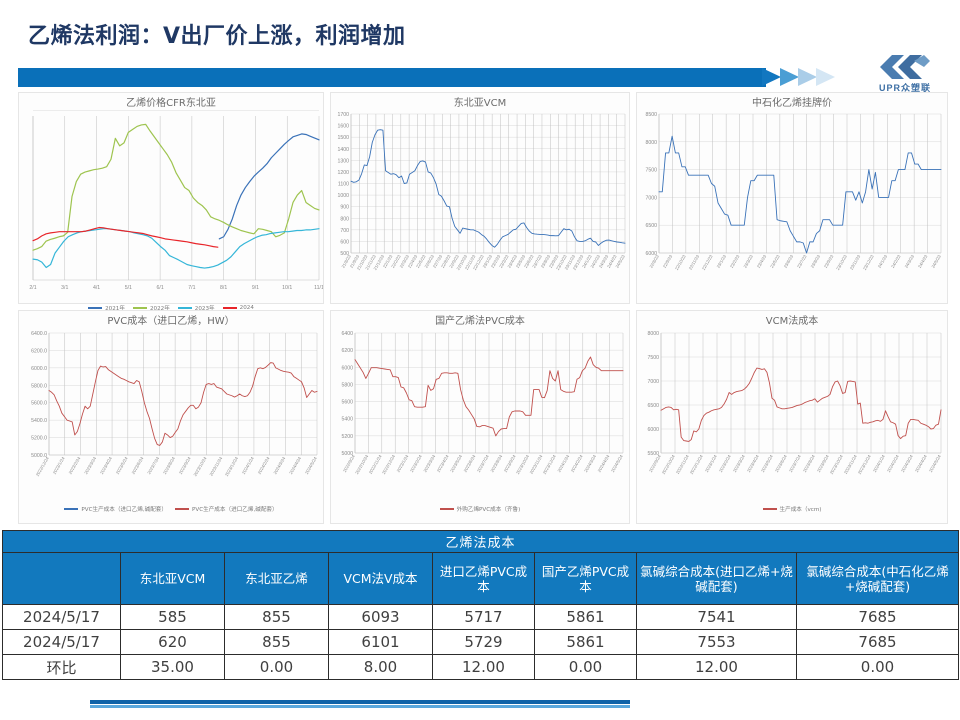 The width and height of the screenshot is (960, 720). Describe the element at coordinates (355, 260) in the screenshot. I see `svg-text: 21/9/23` at that location.